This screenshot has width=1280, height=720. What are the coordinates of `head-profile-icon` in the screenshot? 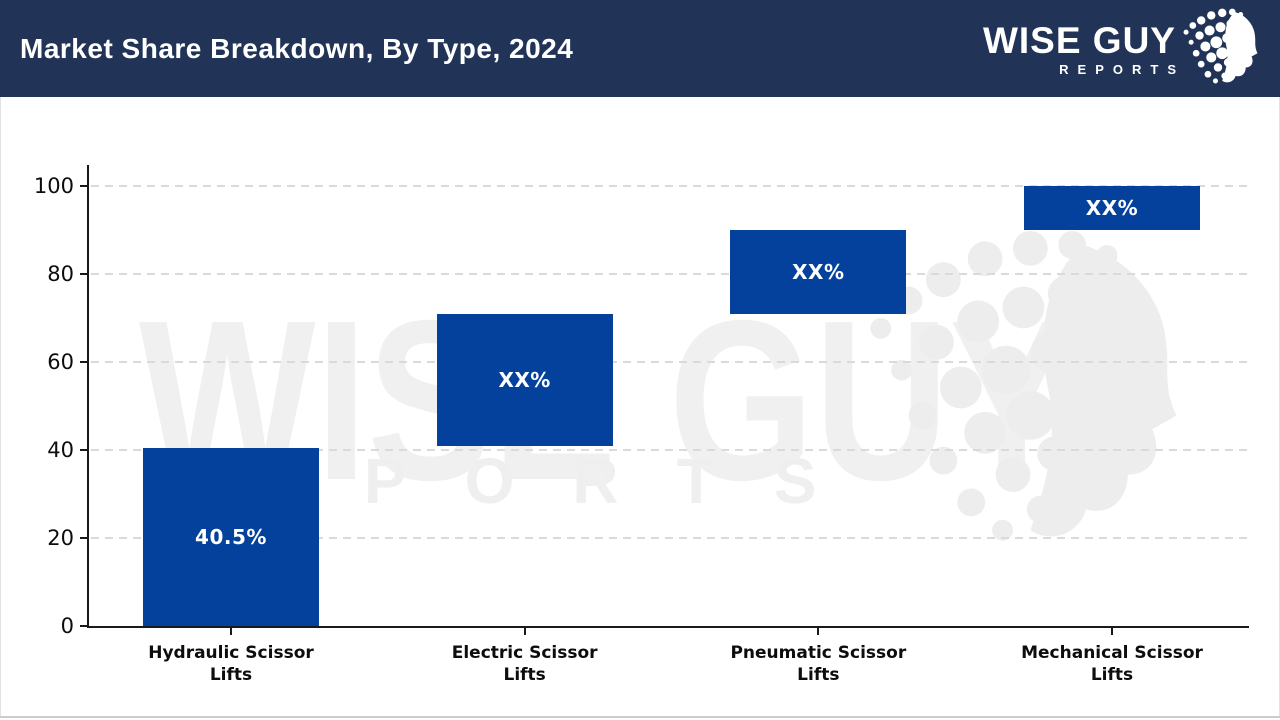 It's located at (1220, 45).